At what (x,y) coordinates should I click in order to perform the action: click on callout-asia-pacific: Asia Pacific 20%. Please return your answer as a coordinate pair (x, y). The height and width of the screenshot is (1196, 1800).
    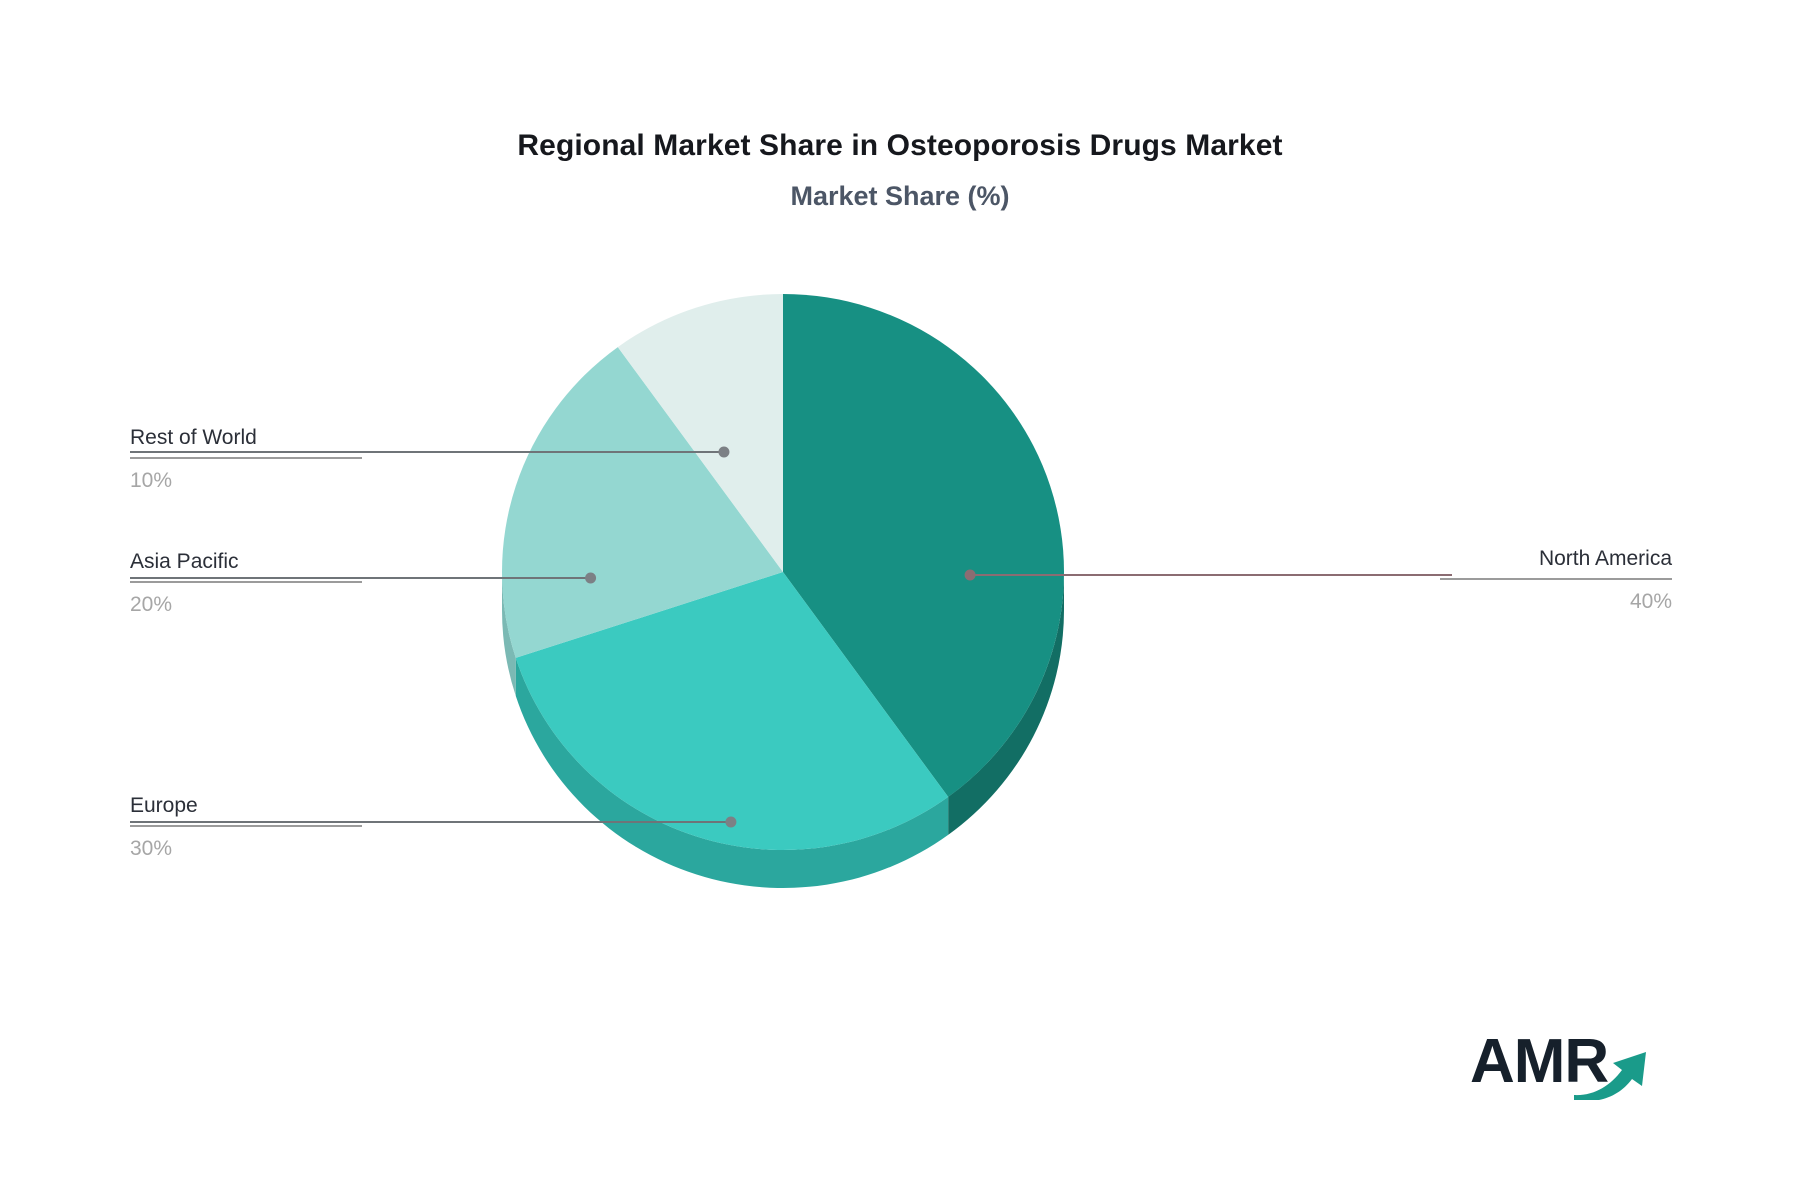
    Looking at the image, I should click on (246, 584).